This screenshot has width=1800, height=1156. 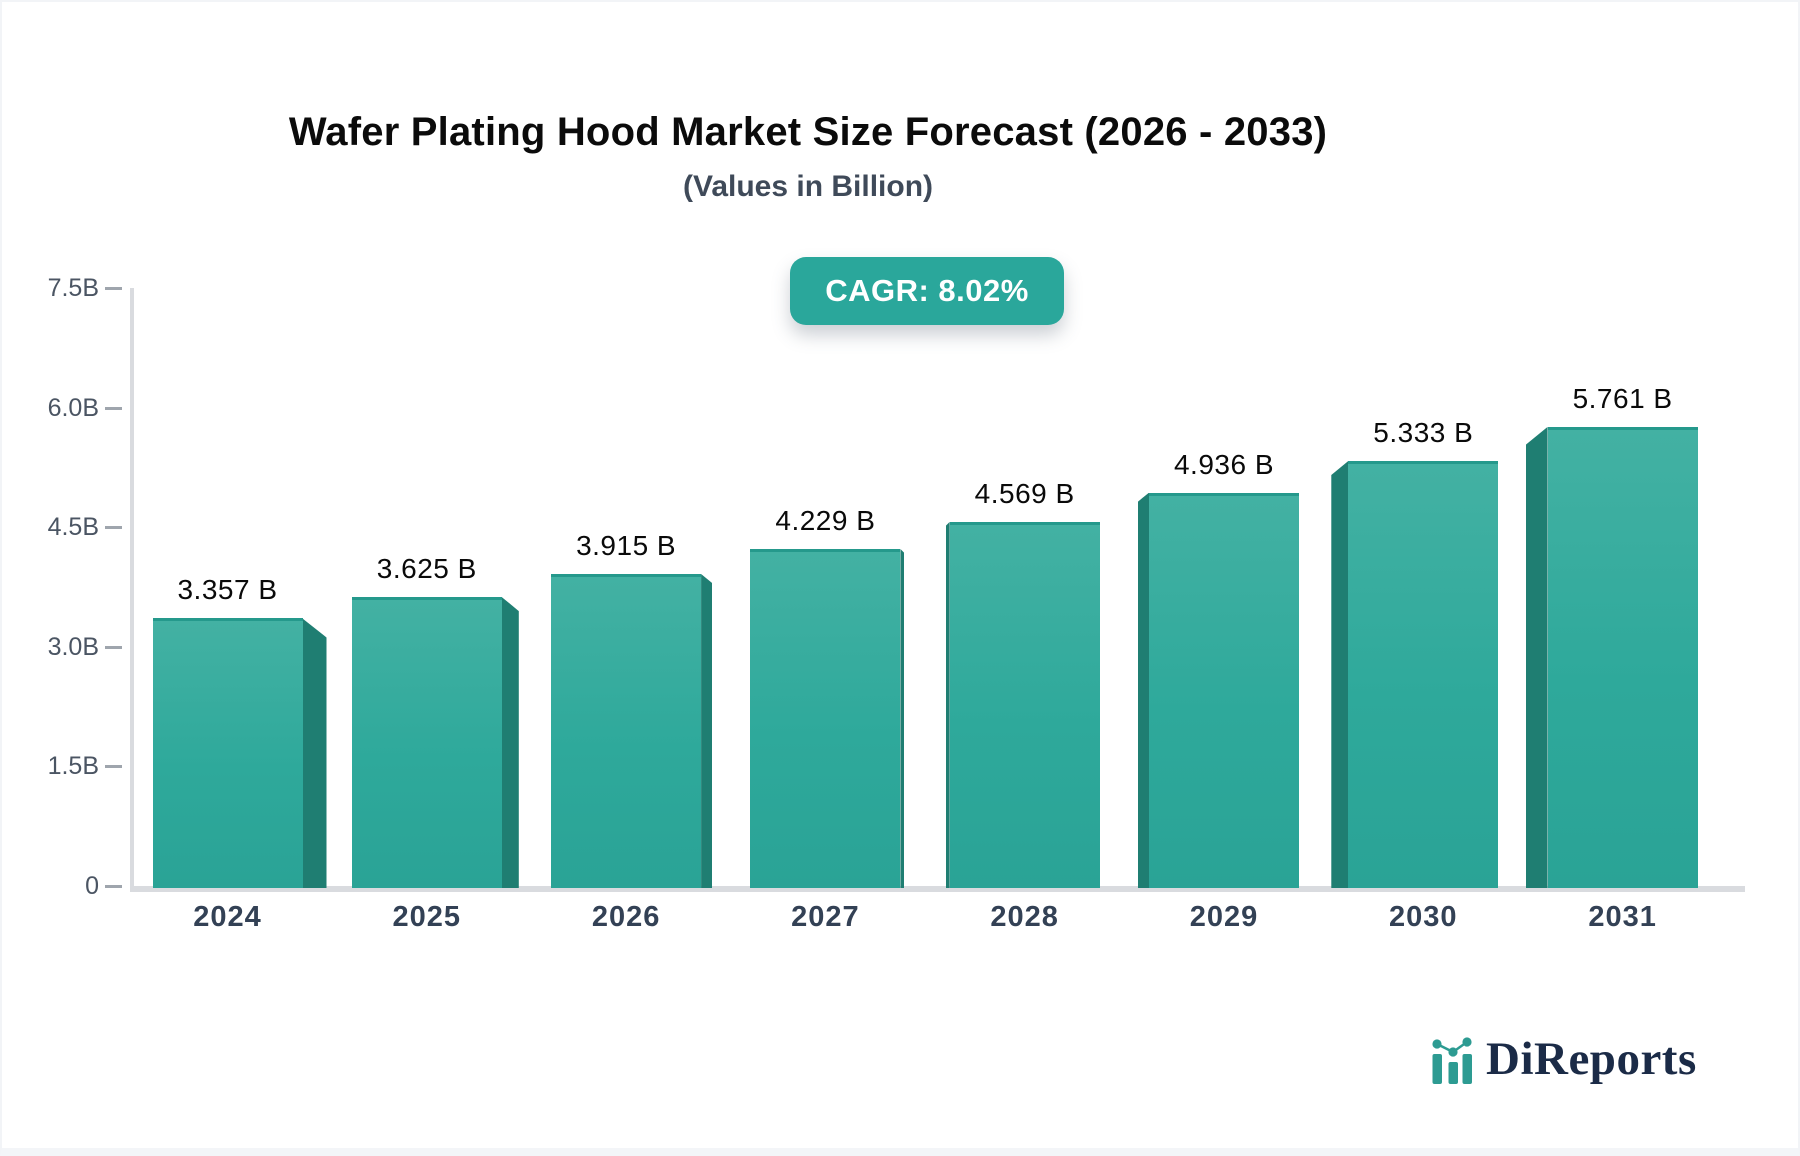 I want to click on y-axis-tick-label-7.5B: 7.5B, so click(x=73, y=288).